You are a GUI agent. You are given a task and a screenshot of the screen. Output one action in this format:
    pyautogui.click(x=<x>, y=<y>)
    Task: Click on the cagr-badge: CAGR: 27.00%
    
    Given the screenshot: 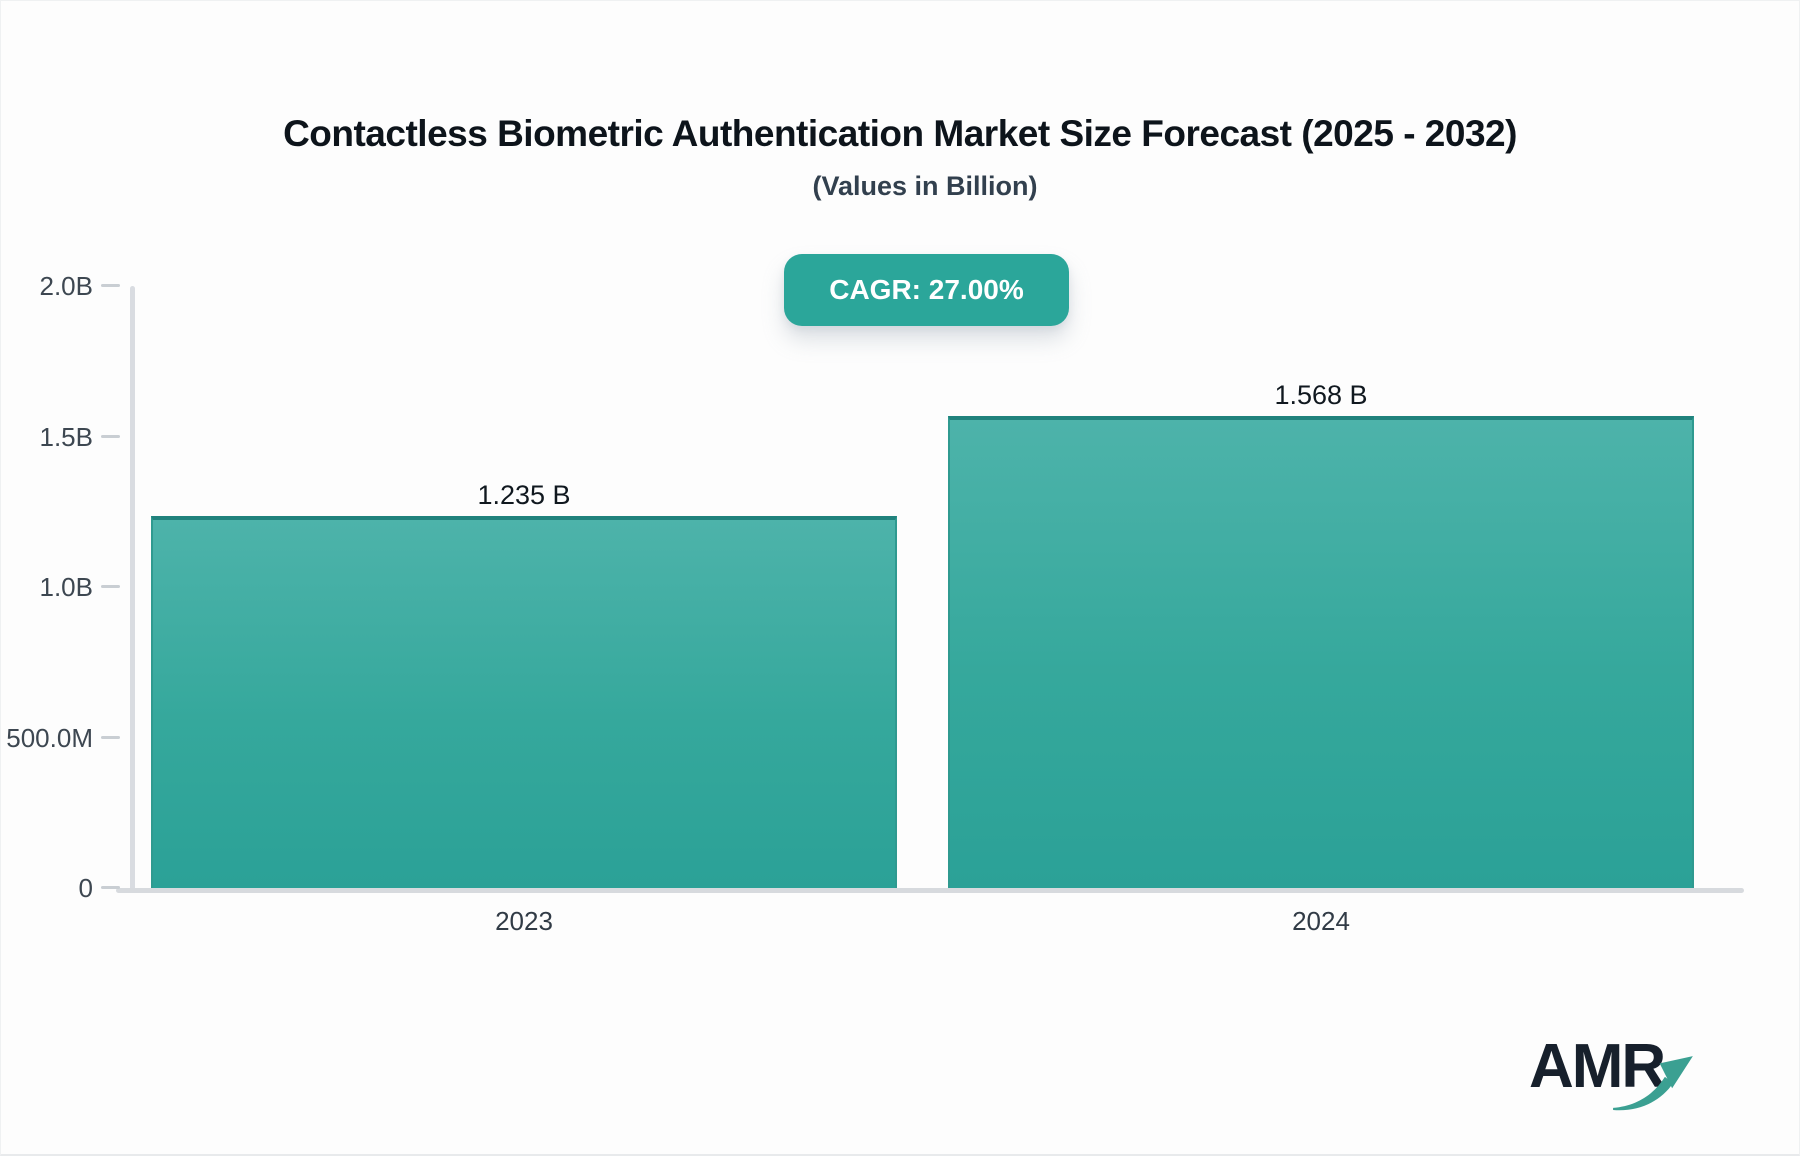 What is the action you would take?
    pyautogui.click(x=926, y=290)
    